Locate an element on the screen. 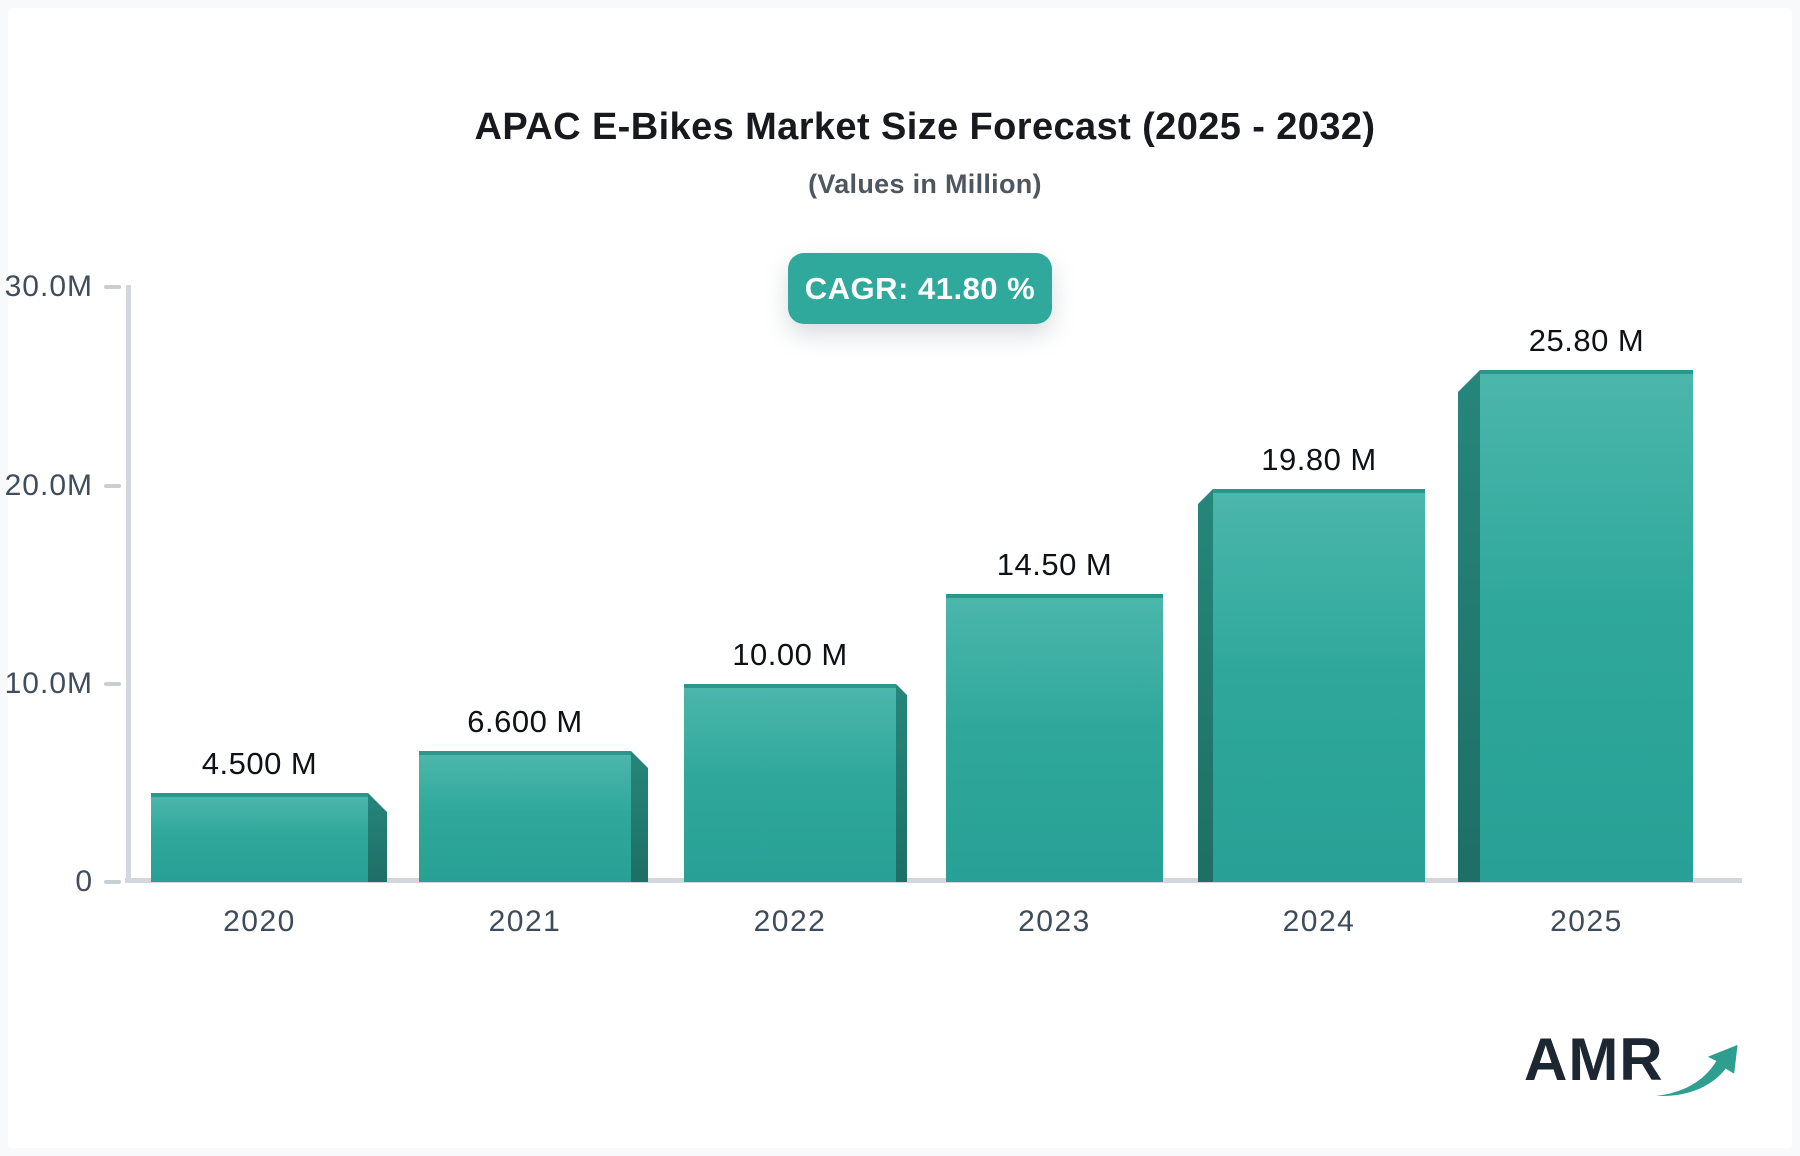 The height and width of the screenshot is (1156, 1800). bar-2025 is located at coordinates (1575, 626).